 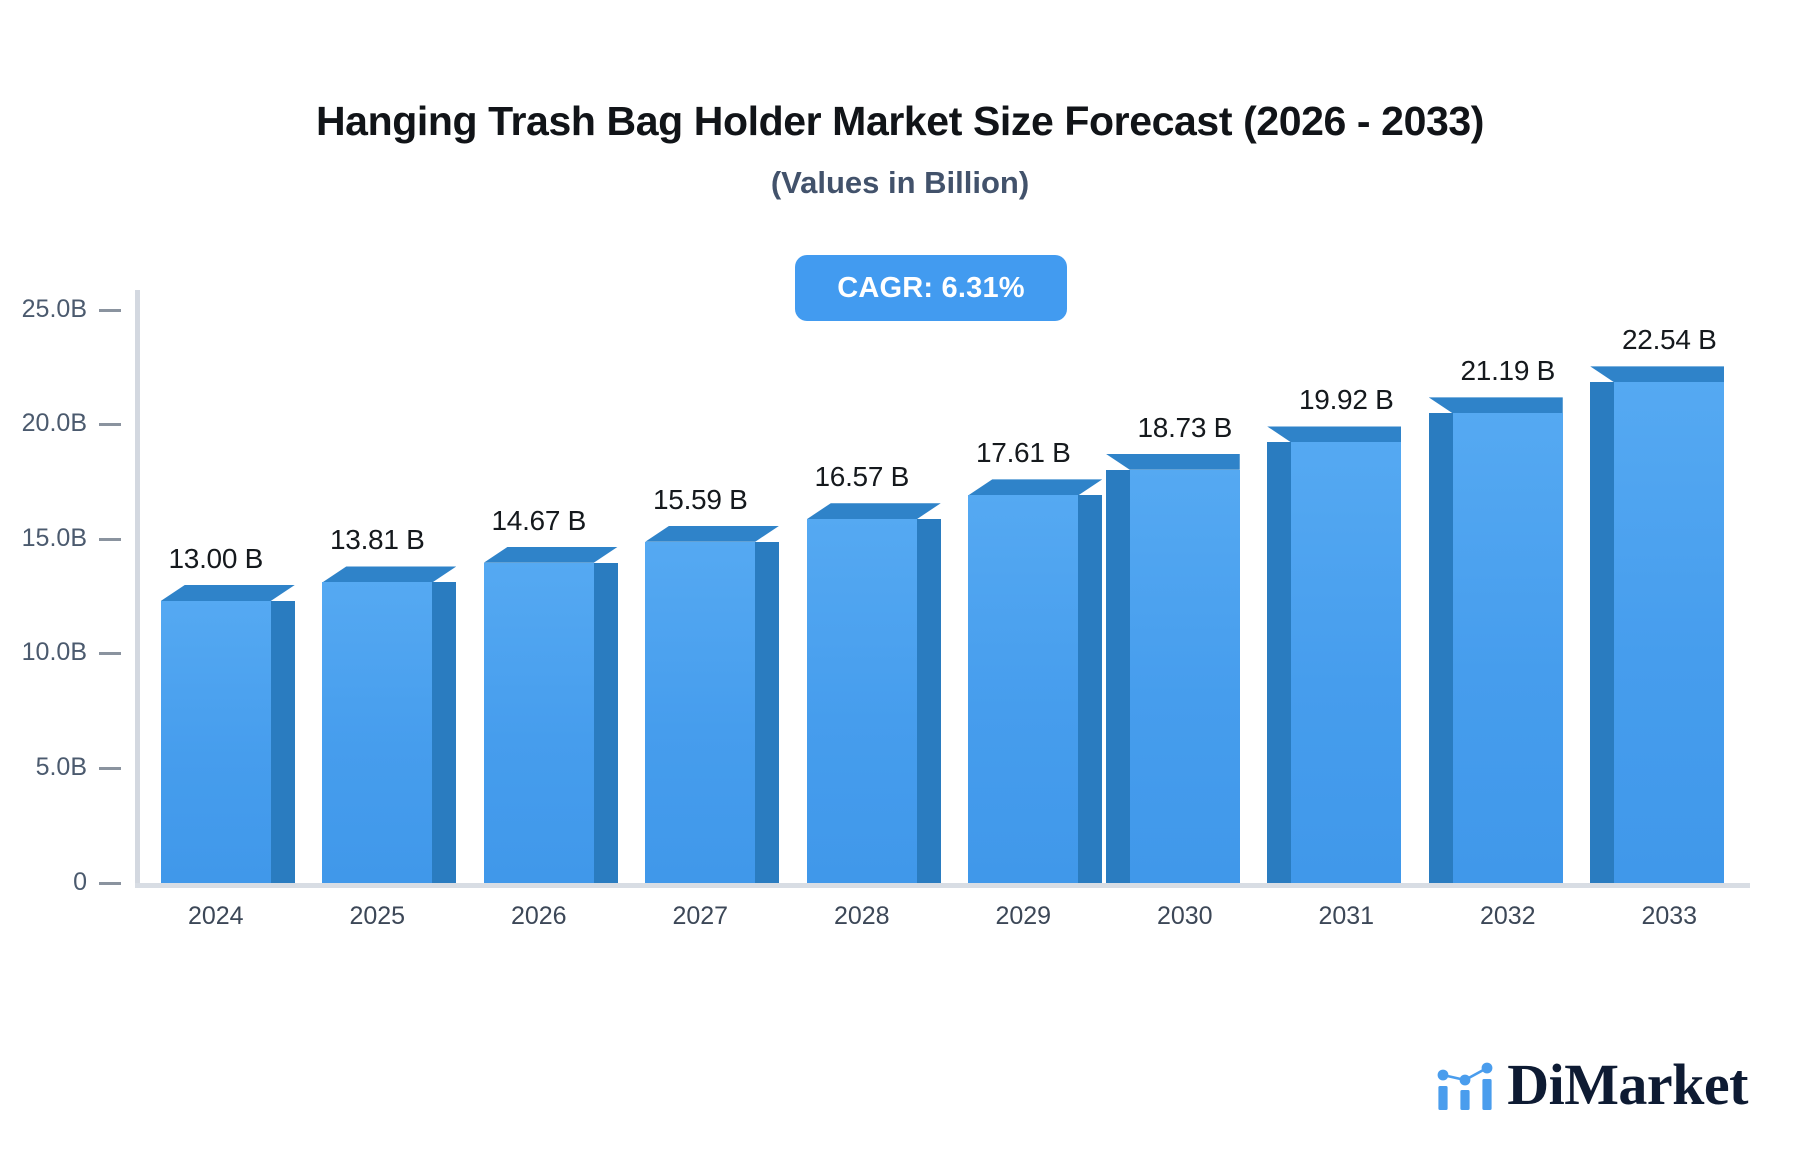 I want to click on brand-logo: DiMarket, so click(x=1592, y=1085).